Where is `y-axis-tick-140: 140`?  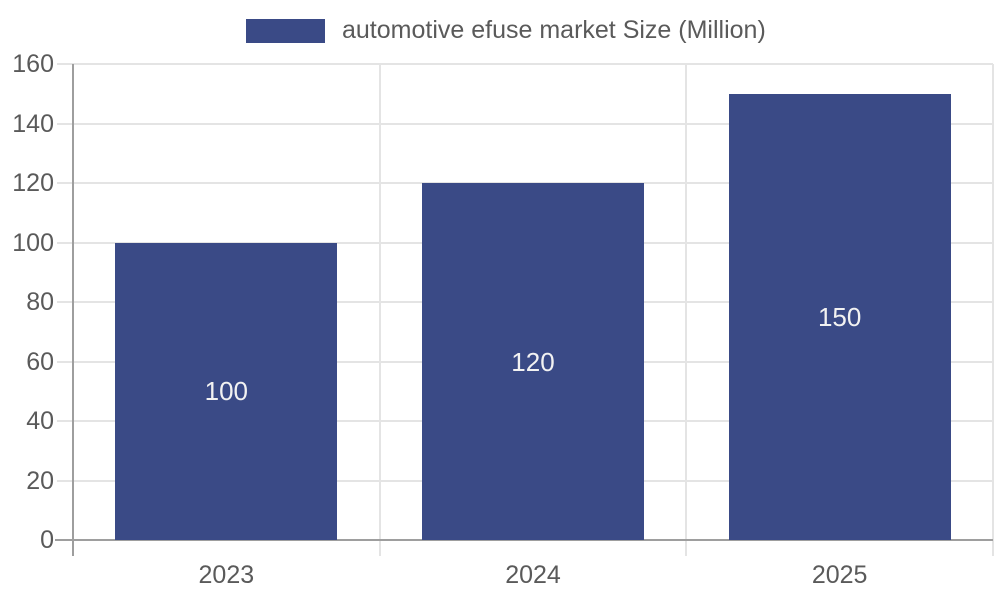
y-axis-tick-140: 140 is located at coordinates (33, 123).